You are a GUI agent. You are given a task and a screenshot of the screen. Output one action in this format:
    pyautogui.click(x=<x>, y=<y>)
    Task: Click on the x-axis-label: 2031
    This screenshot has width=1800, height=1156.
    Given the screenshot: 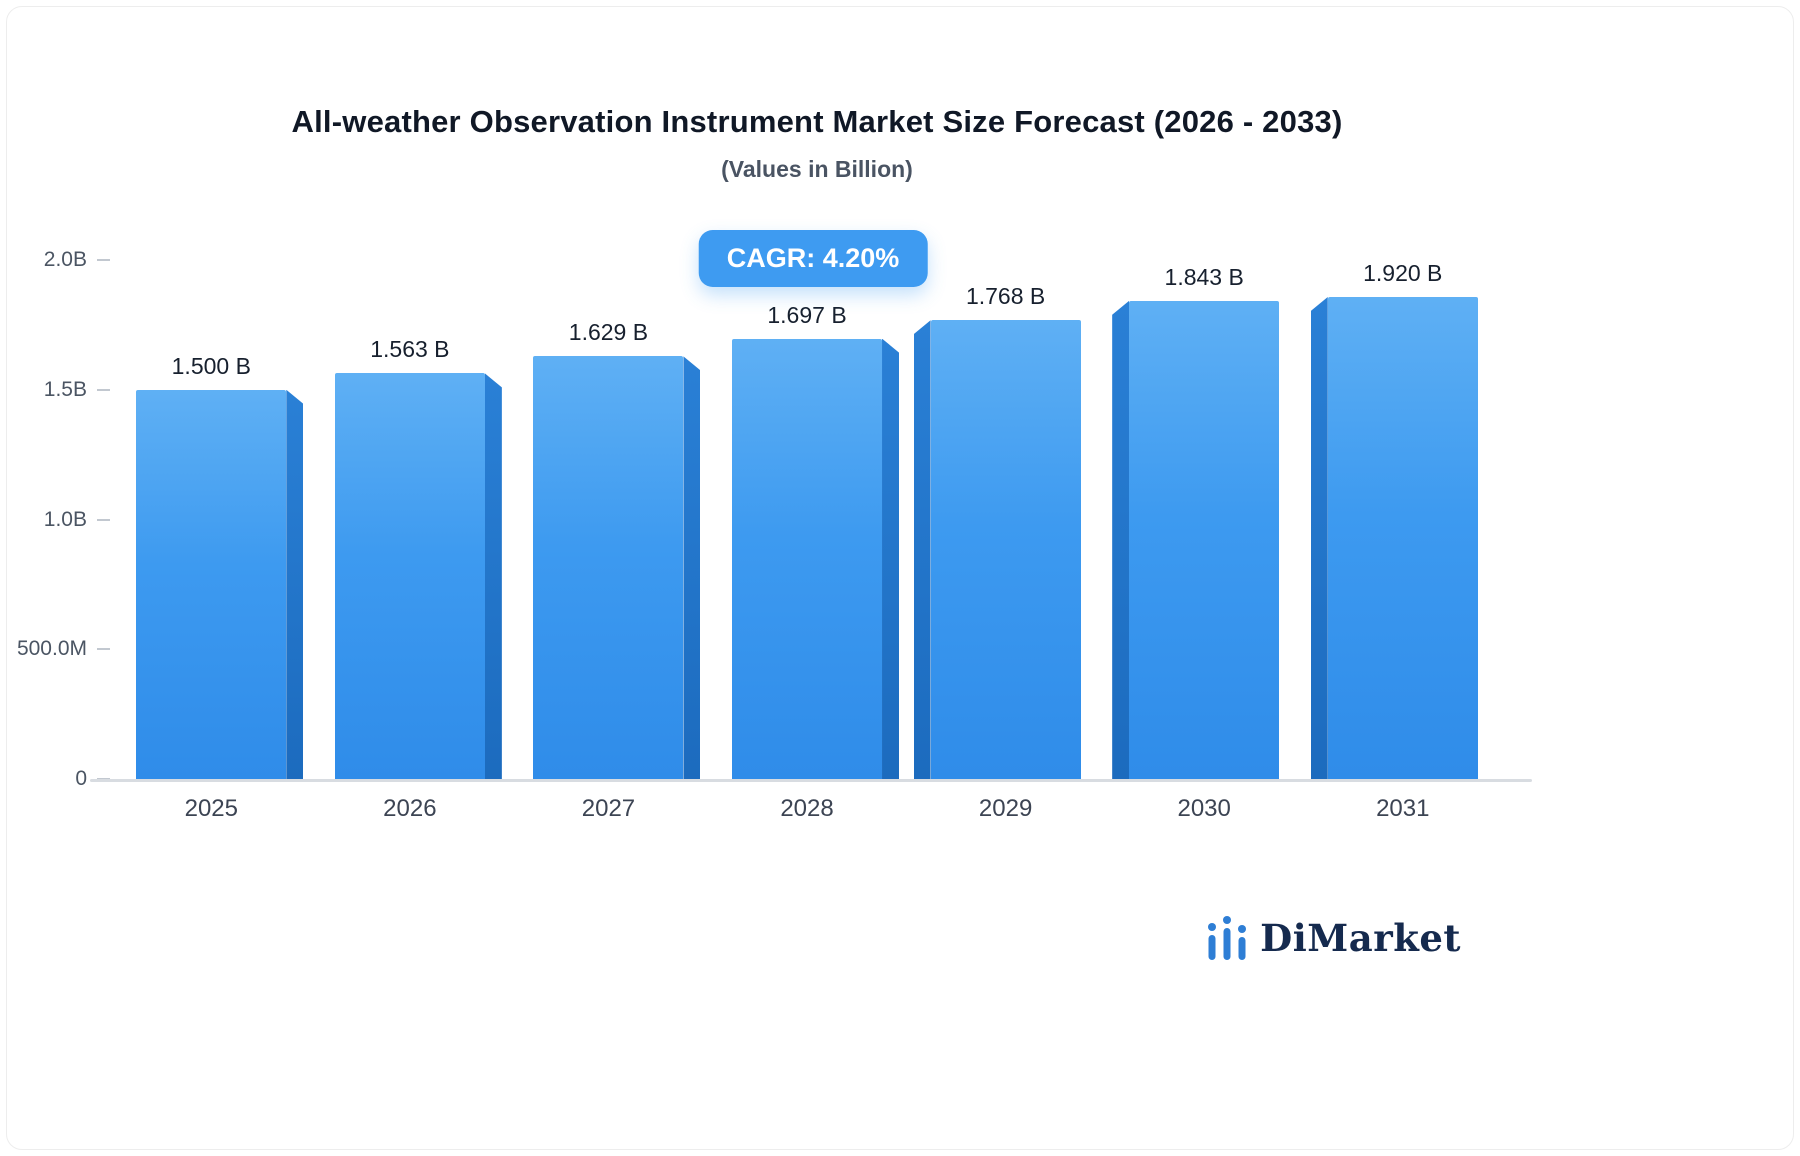 What is the action you would take?
    pyautogui.click(x=1403, y=808)
    